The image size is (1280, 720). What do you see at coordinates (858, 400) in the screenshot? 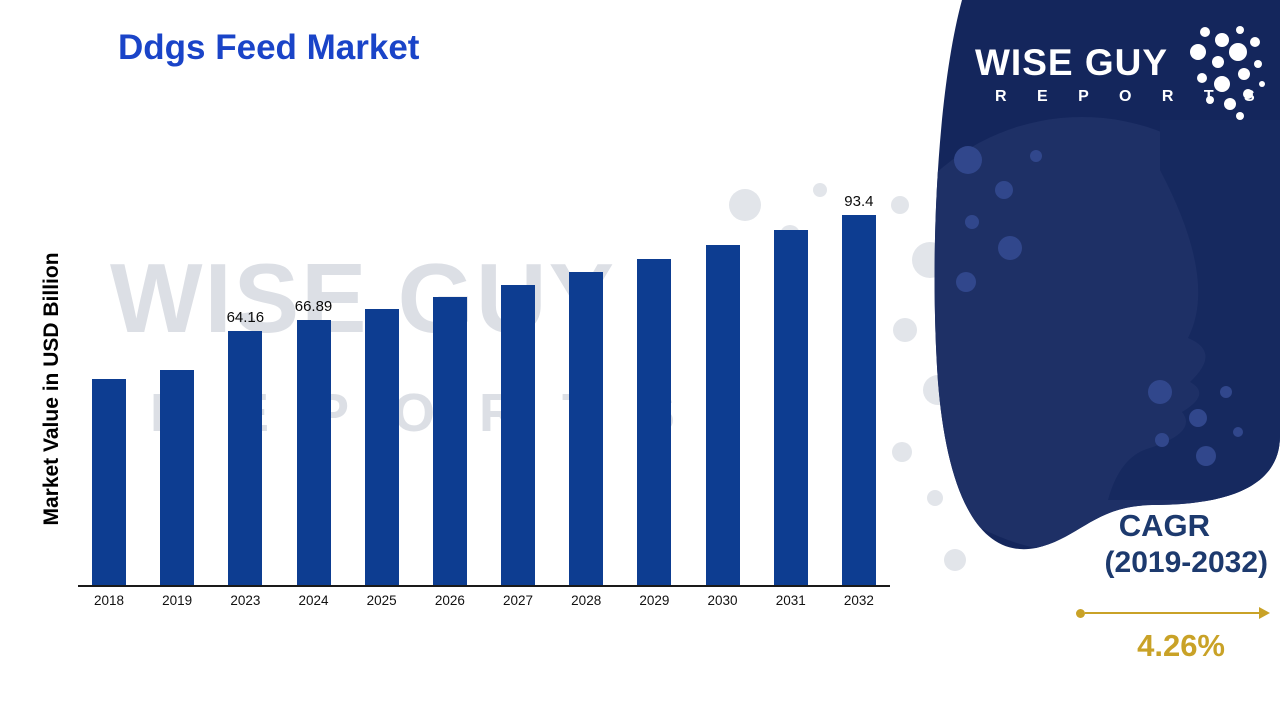
I see `bar-2032` at bounding box center [858, 400].